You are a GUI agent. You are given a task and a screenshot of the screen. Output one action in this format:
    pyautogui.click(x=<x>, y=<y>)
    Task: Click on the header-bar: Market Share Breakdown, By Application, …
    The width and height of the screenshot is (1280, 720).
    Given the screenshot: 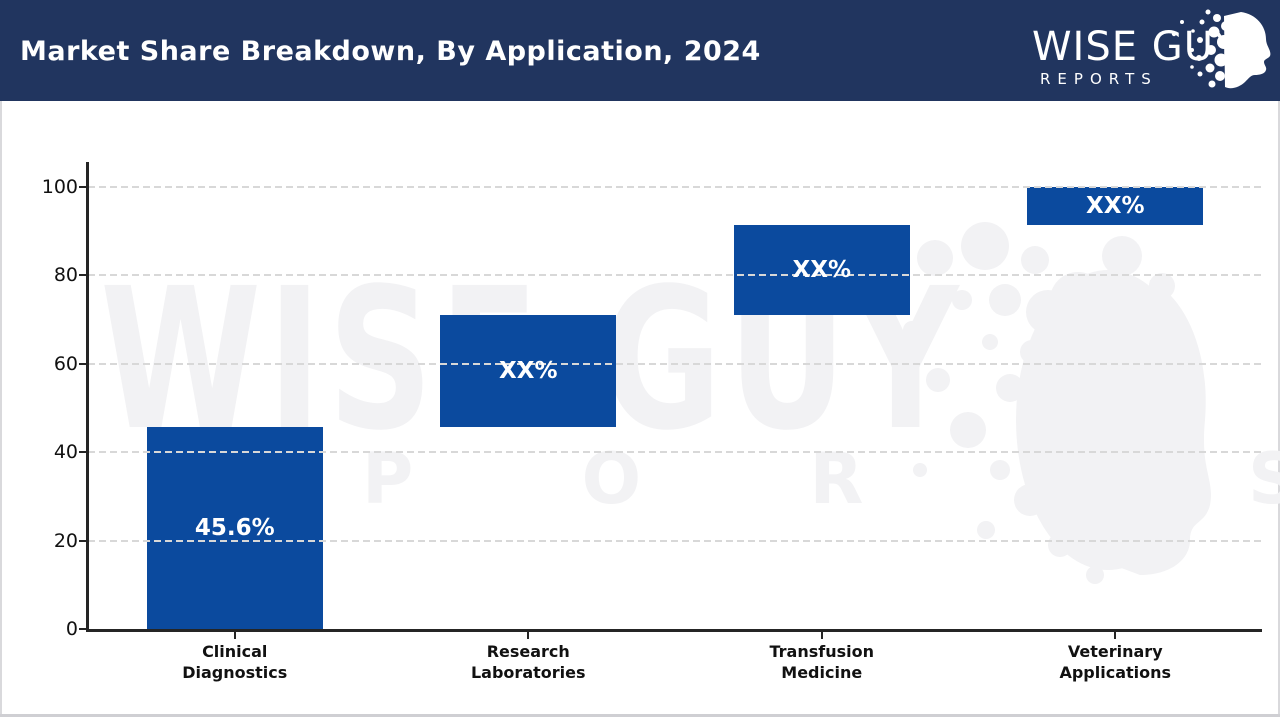 What is the action you would take?
    pyautogui.click(x=640, y=50)
    